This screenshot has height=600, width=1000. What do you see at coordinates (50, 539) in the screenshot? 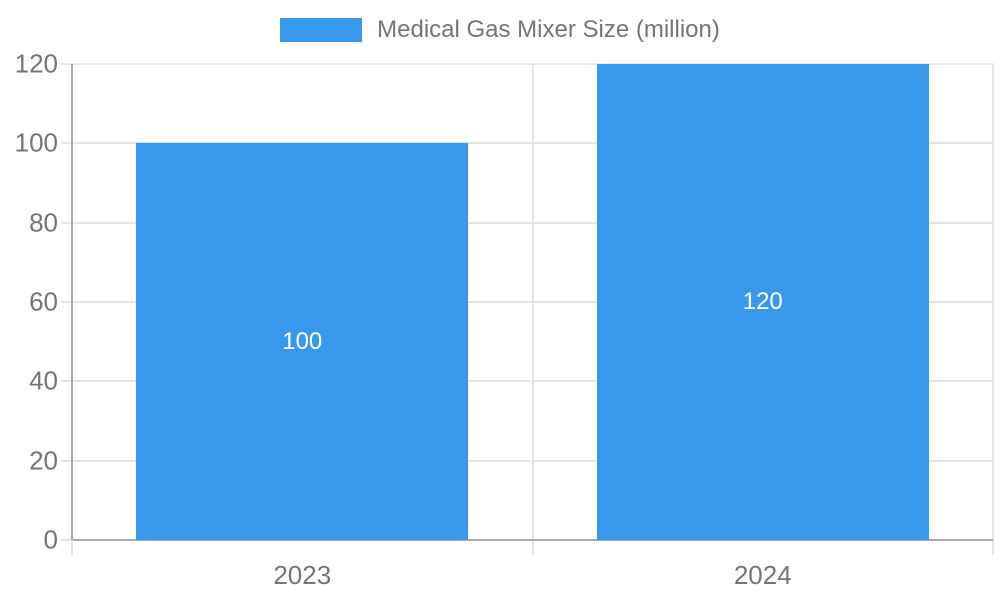
I see `y-tick-label: 0` at bounding box center [50, 539].